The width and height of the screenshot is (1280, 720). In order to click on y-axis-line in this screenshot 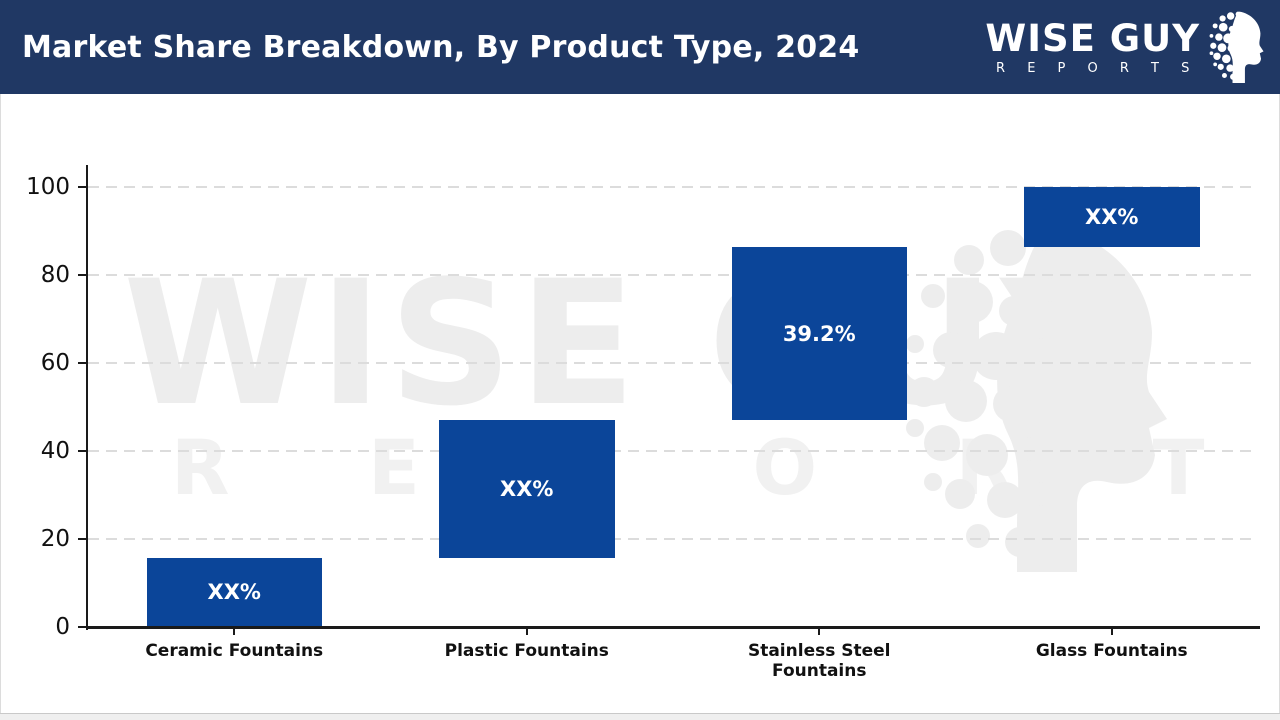, I will do `click(87, 397)`.